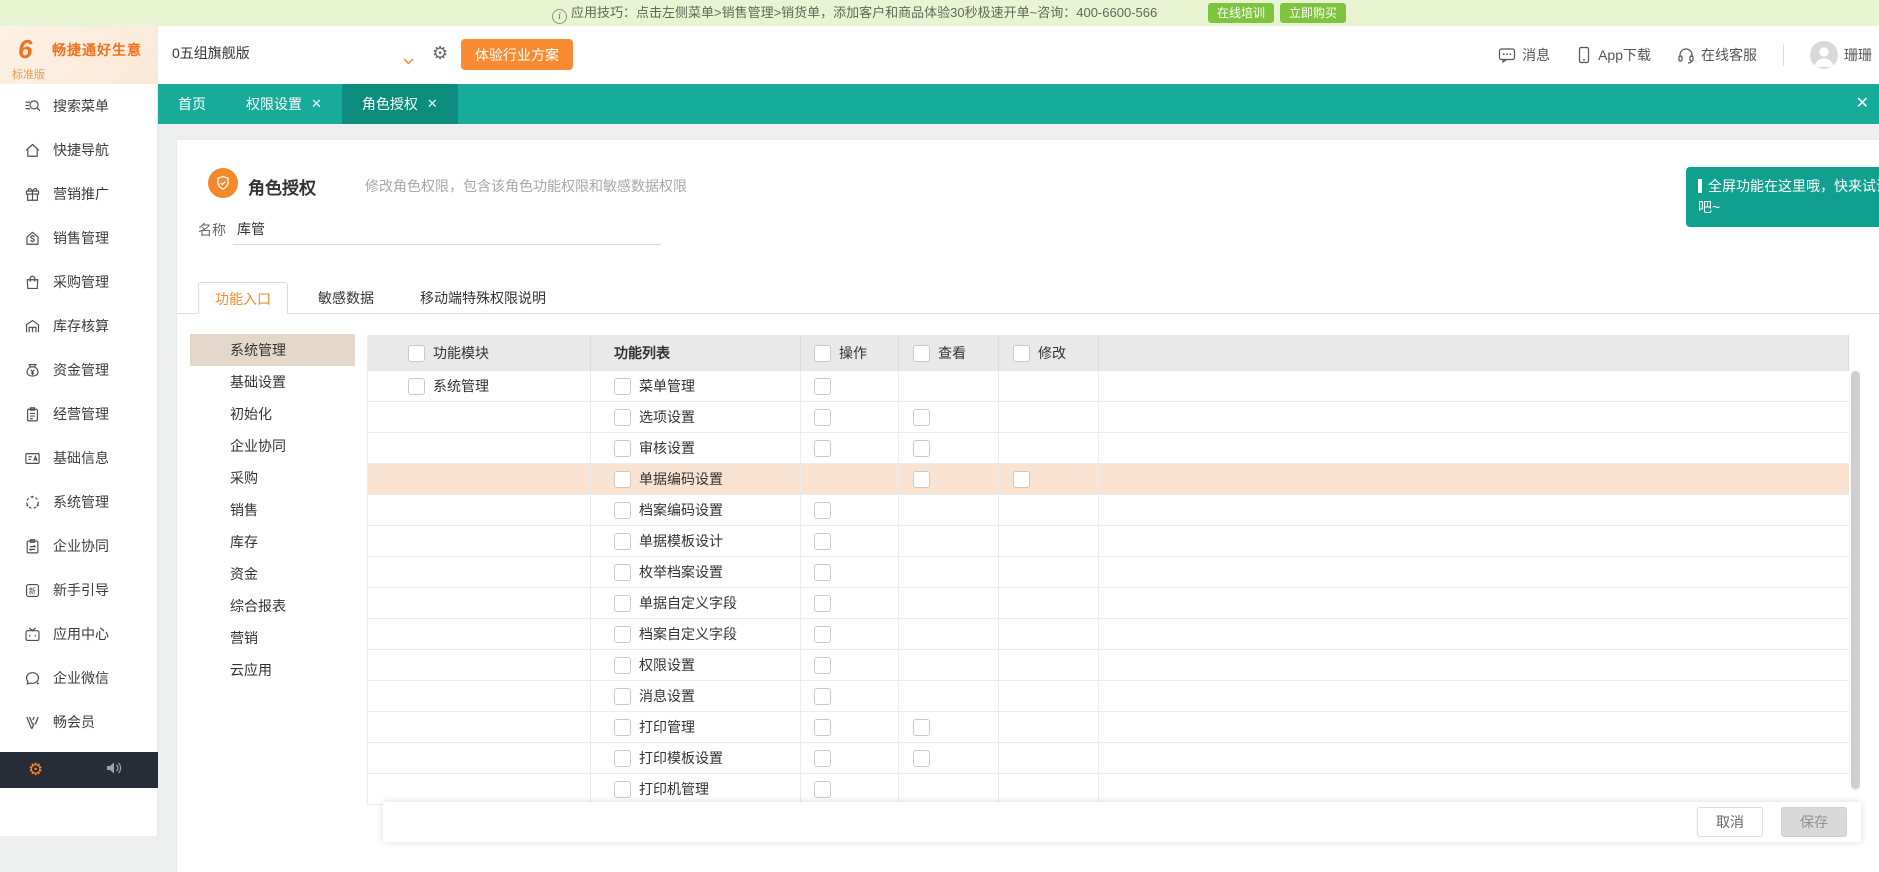  Describe the element at coordinates (1584, 55) in the screenshot. I see `phone-icon` at that location.